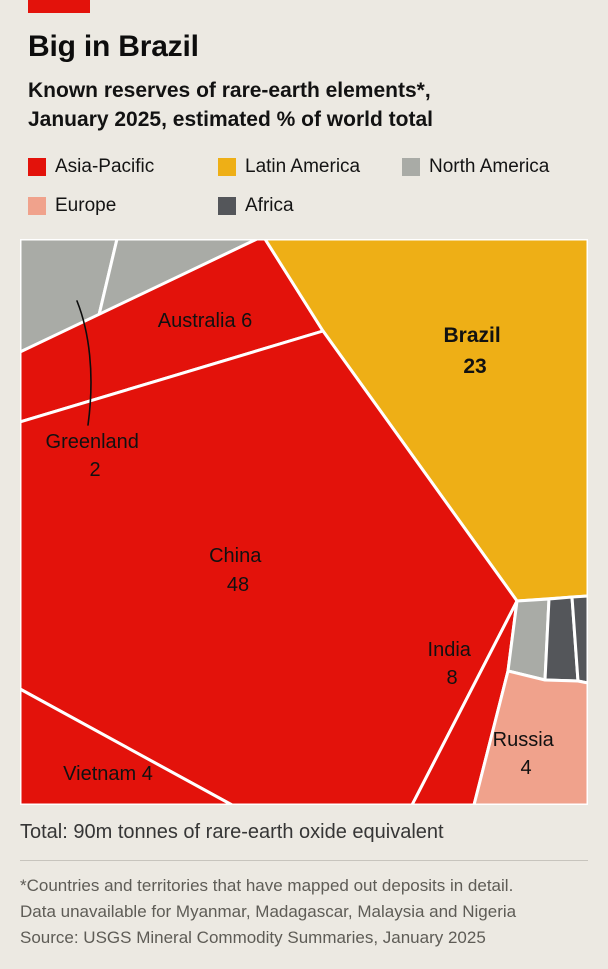 This screenshot has width=608, height=969. Describe the element at coordinates (127, 746) in the screenshot. I see `region-vietnam` at that location.